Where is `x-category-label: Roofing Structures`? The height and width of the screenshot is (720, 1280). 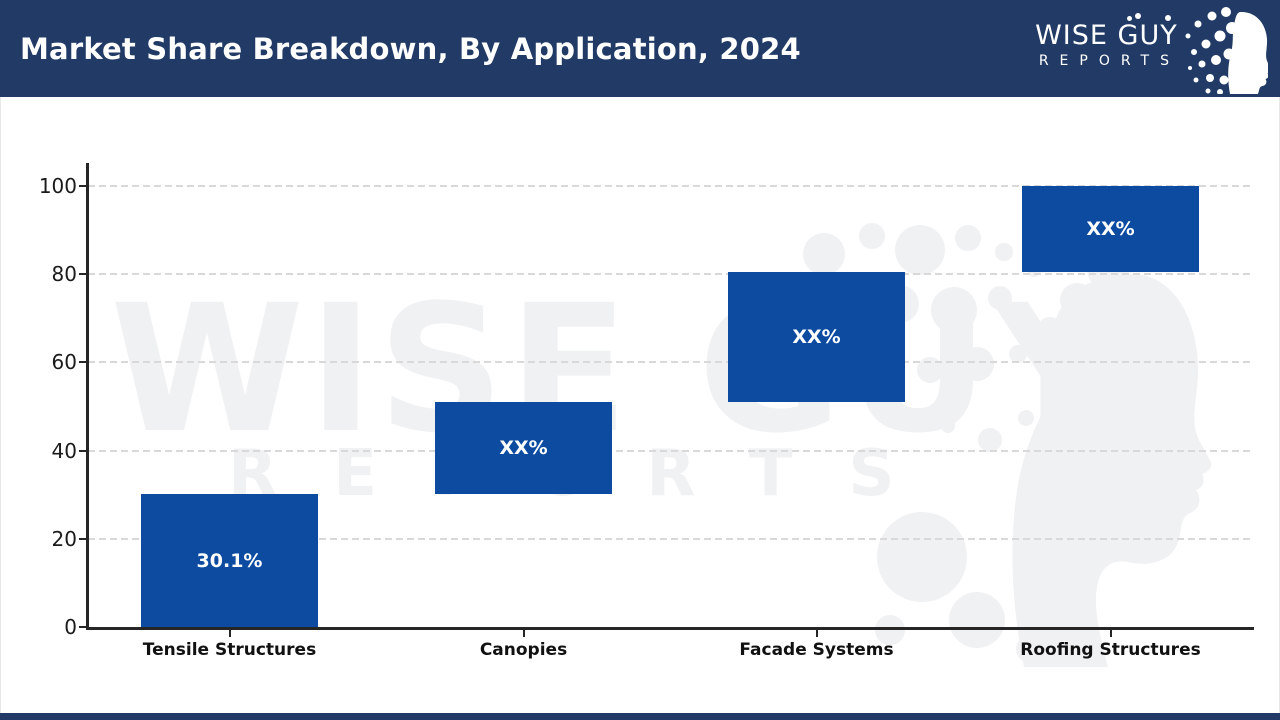
x-category-label: Roofing Structures is located at coordinates (1110, 650).